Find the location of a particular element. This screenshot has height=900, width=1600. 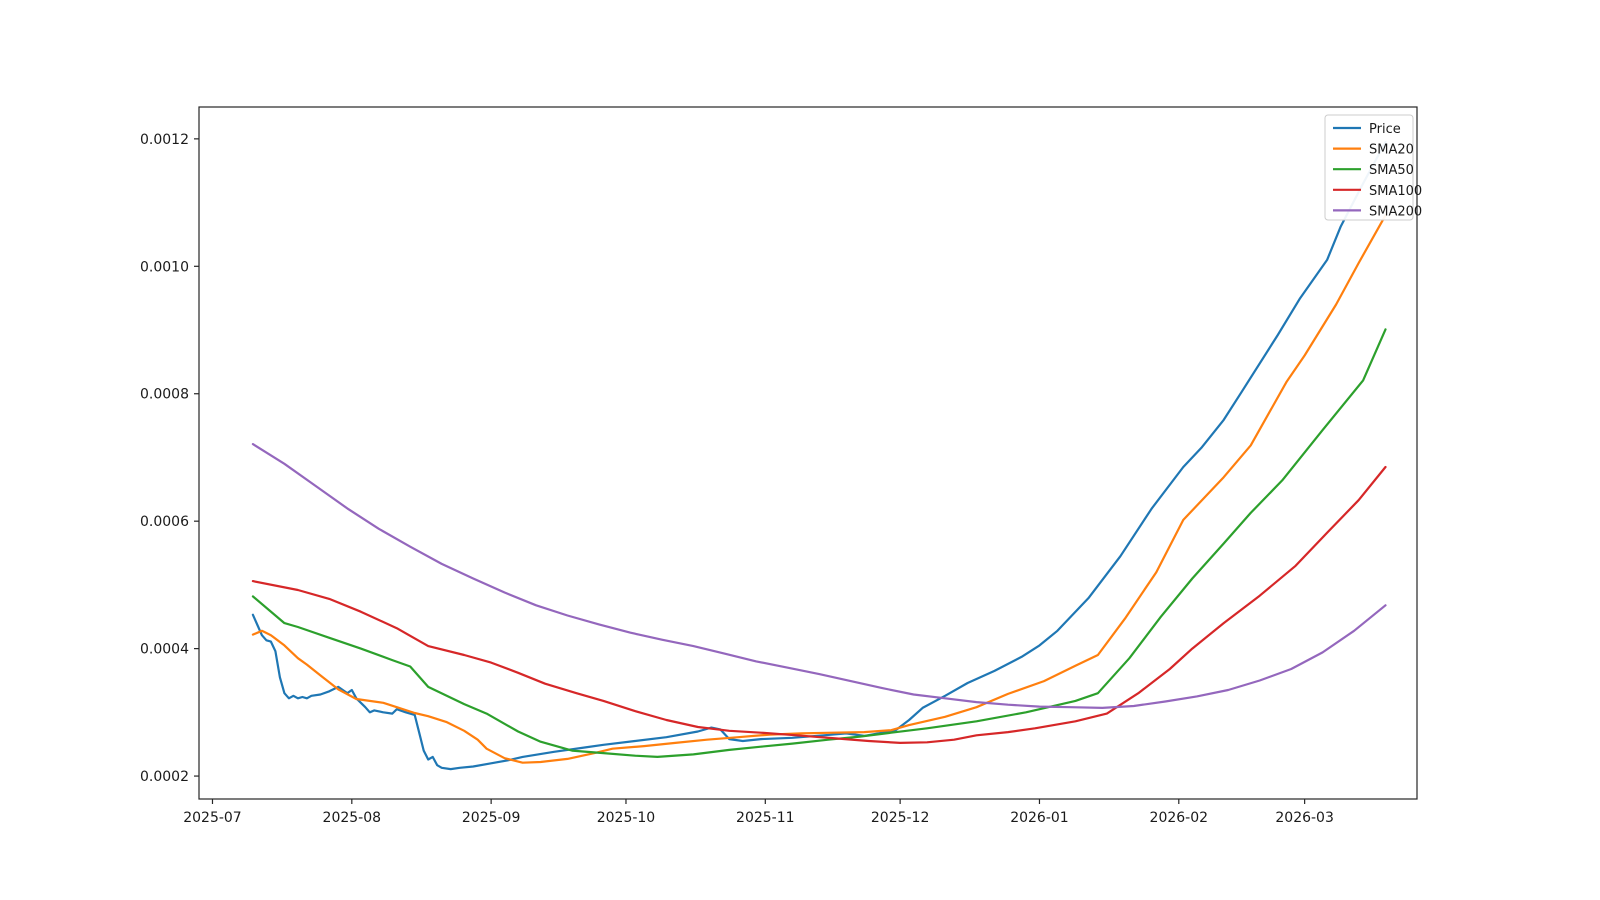

y-tick-label: 0.0008 is located at coordinates (164, 395).